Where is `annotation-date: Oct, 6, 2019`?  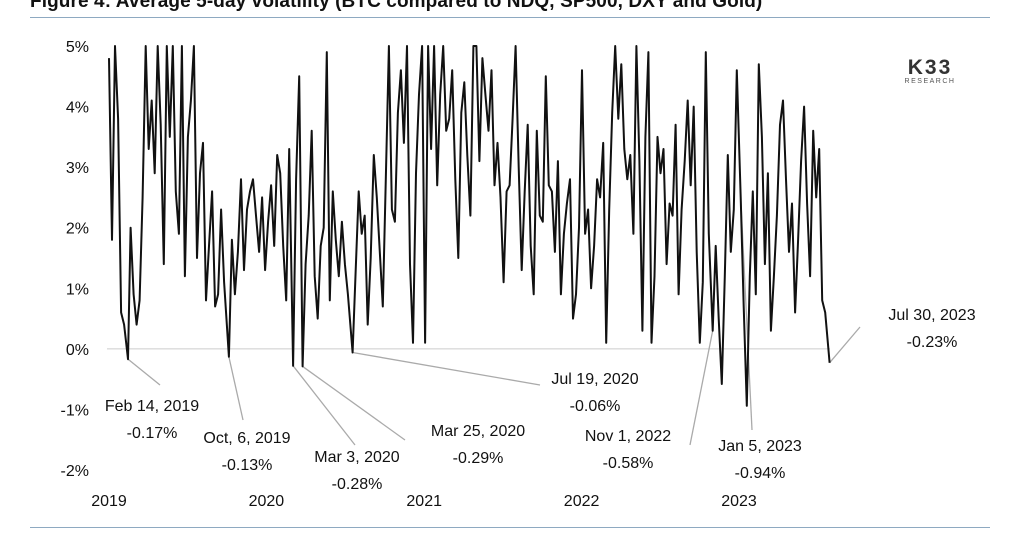 annotation-date: Oct, 6, 2019 is located at coordinates (246, 438).